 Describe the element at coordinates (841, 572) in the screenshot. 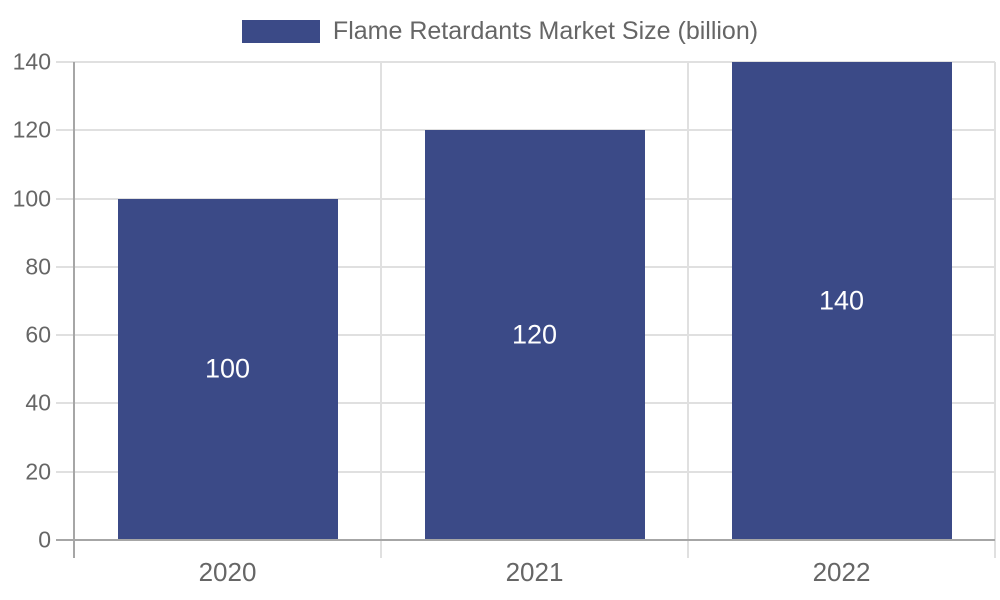

I see `x-axis-tick-label: 2022` at that location.